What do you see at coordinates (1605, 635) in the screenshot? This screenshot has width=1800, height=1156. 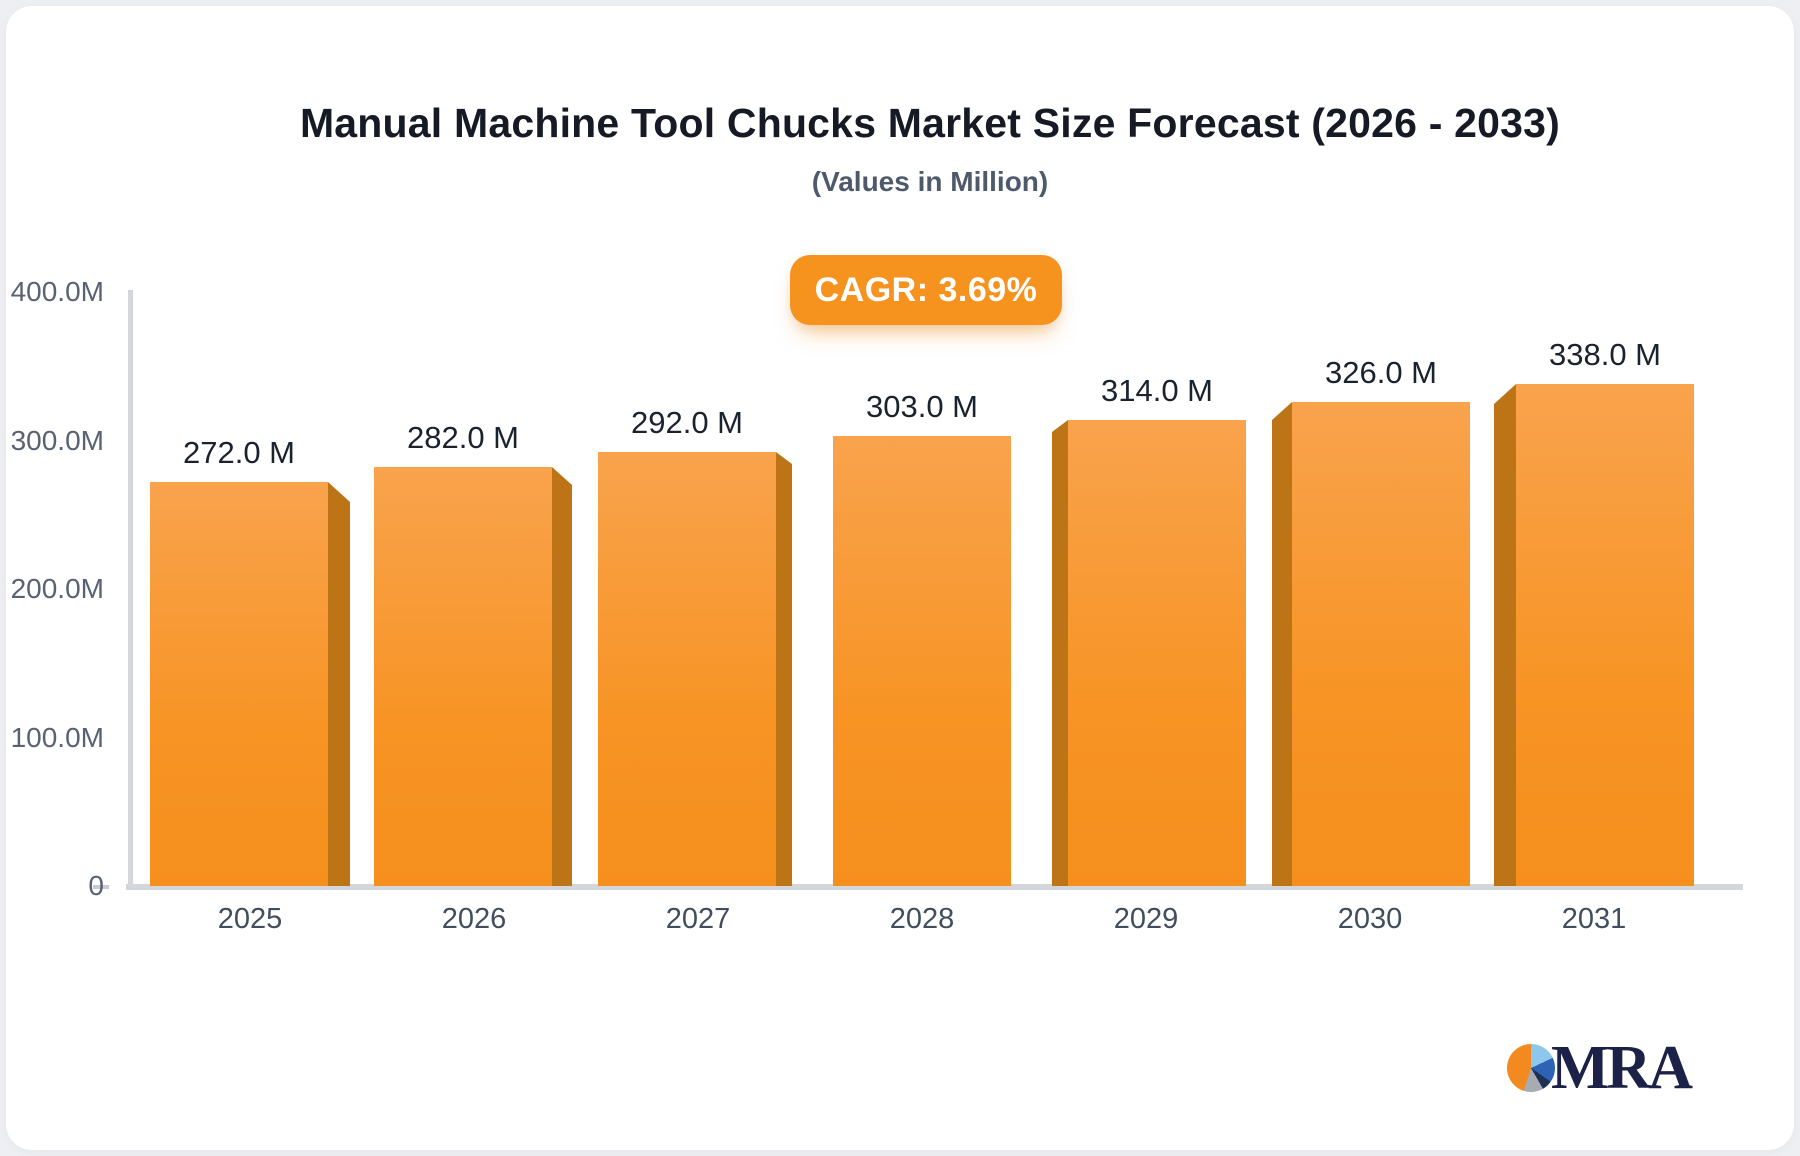 I see `bar-2031` at bounding box center [1605, 635].